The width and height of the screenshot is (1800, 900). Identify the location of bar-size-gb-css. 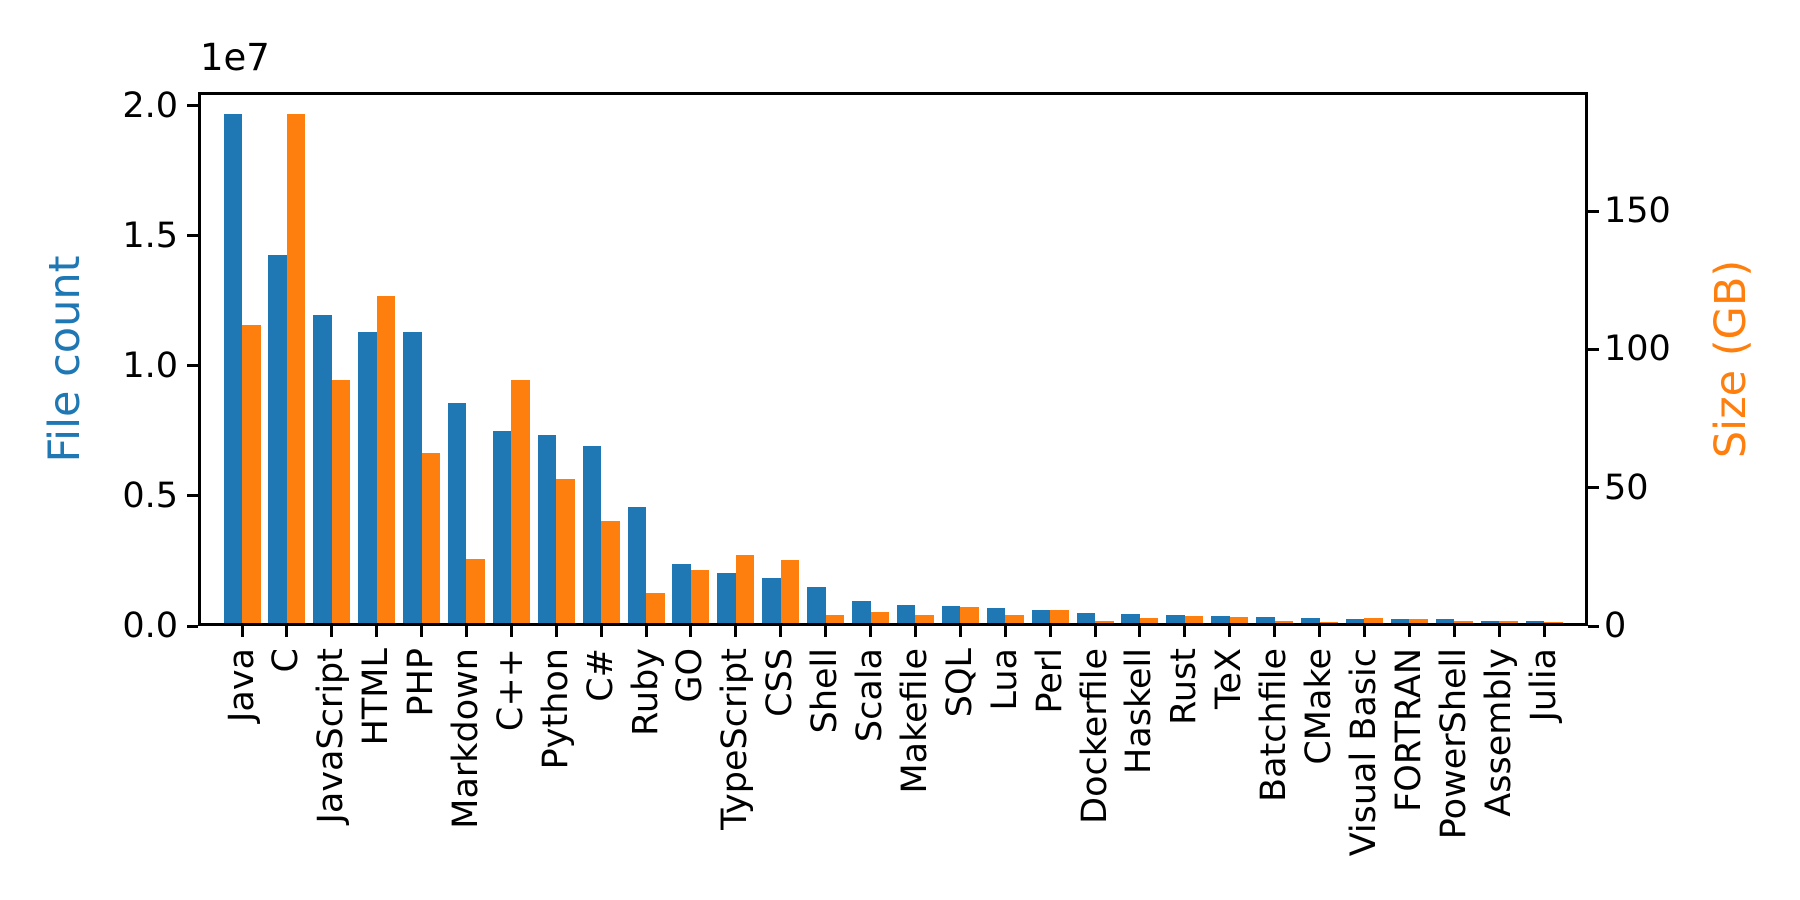
(790, 591).